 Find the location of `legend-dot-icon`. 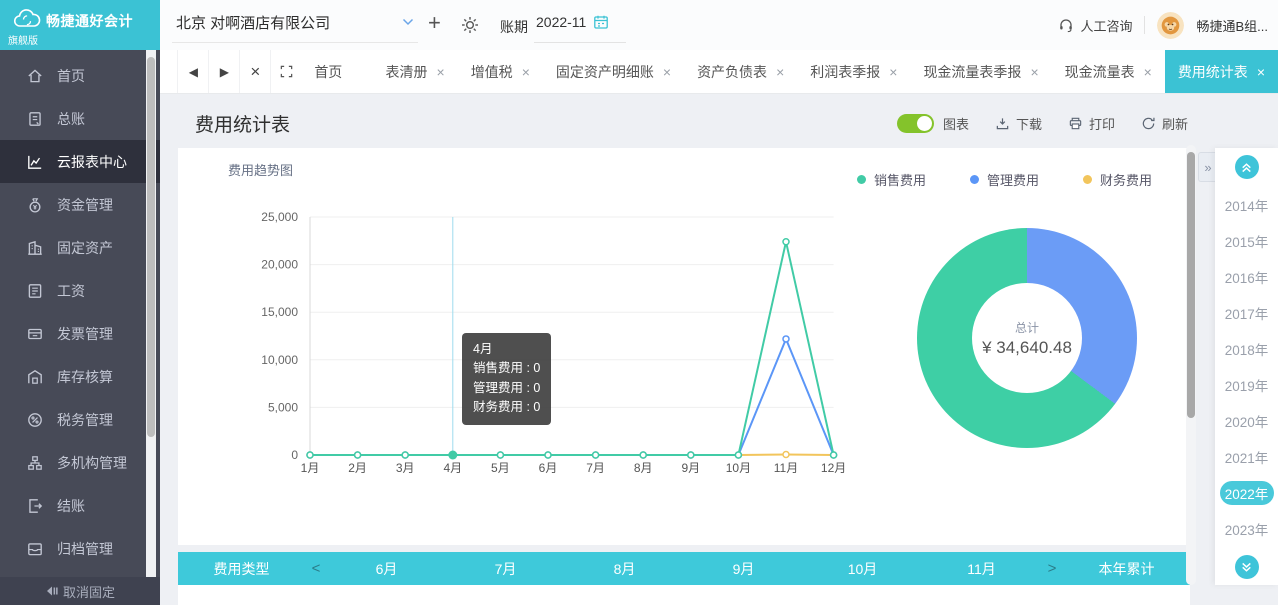

legend-dot-icon is located at coordinates (974, 179).